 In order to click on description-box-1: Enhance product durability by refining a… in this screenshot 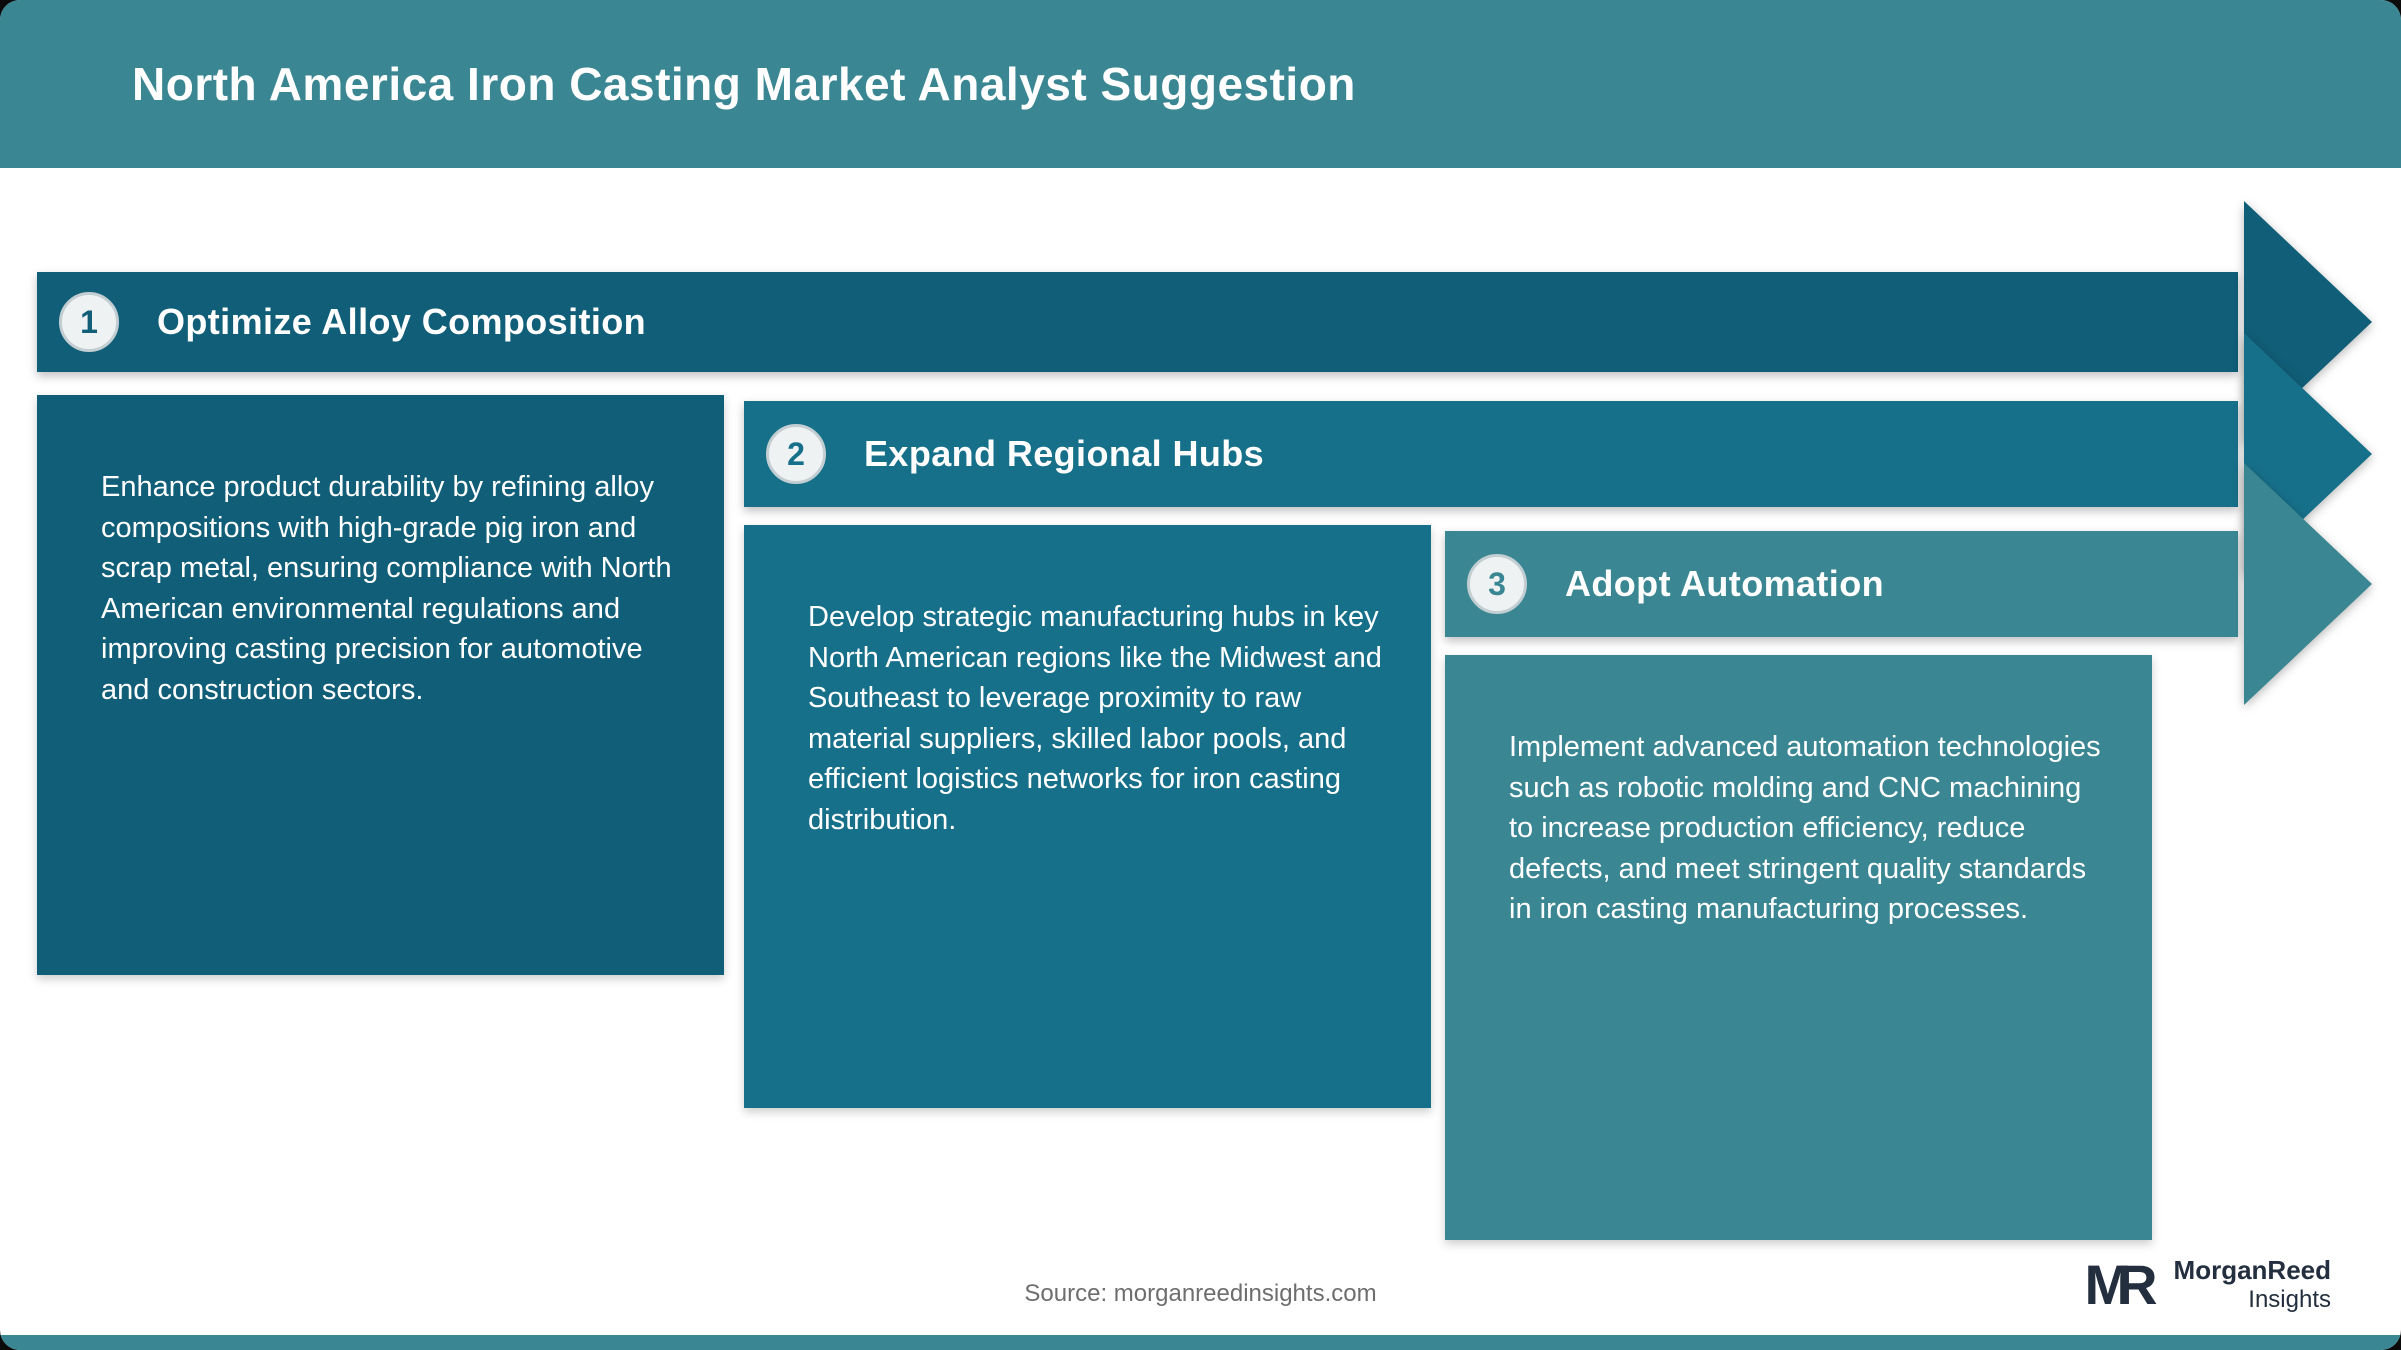, I will do `click(380, 685)`.